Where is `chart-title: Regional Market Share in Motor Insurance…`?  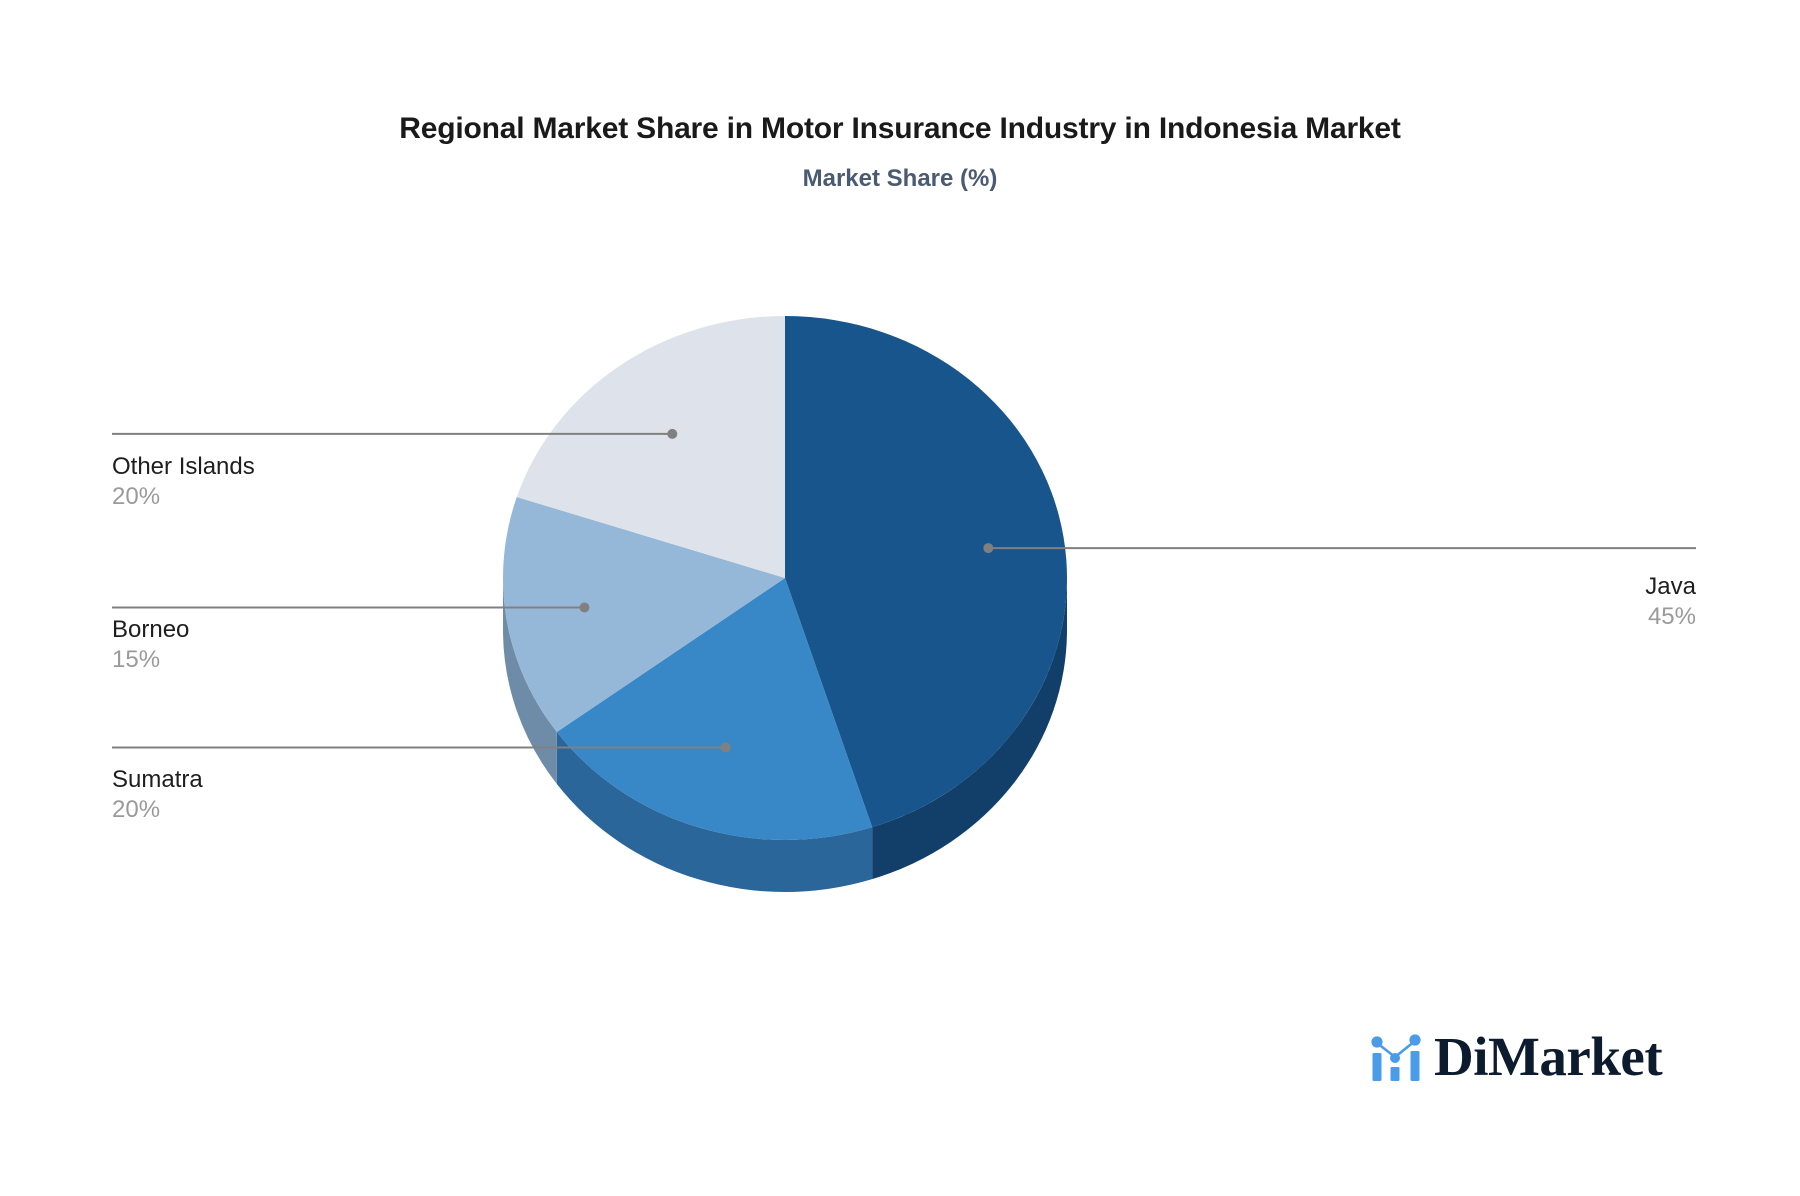
chart-title: Regional Market Share in Motor Insurance… is located at coordinates (900, 128).